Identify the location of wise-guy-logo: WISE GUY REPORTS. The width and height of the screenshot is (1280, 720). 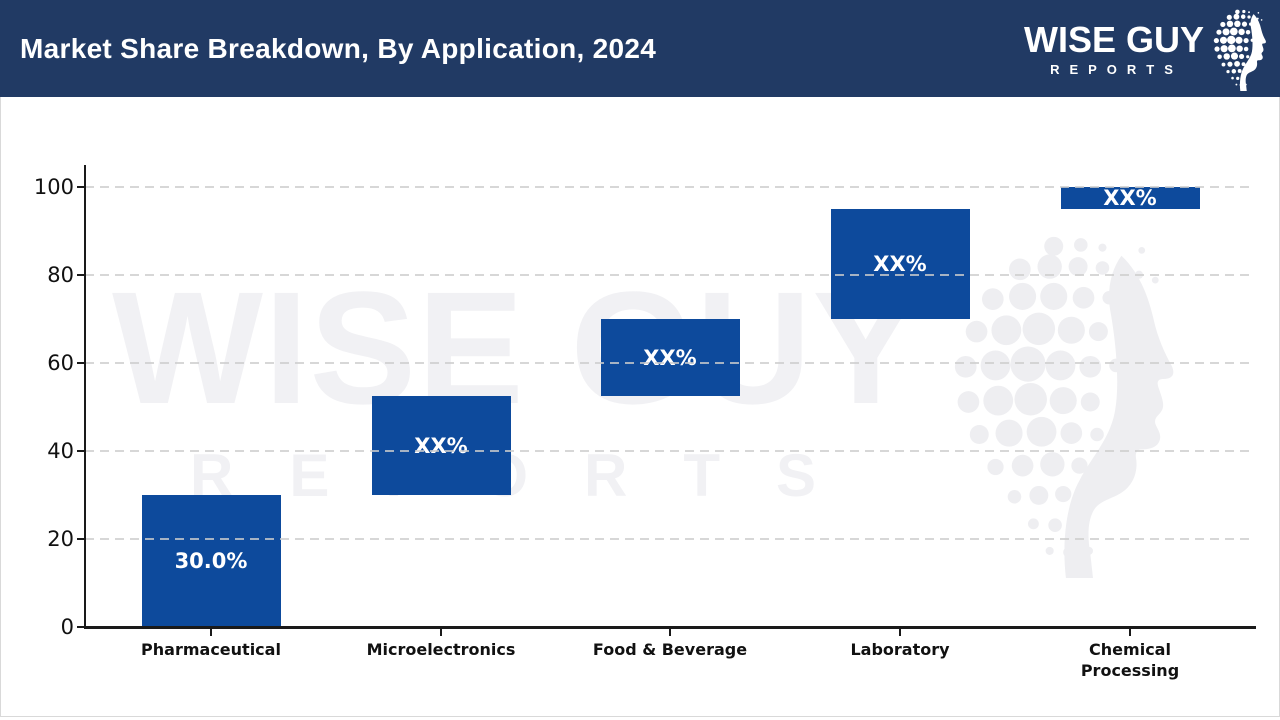
(1148, 49).